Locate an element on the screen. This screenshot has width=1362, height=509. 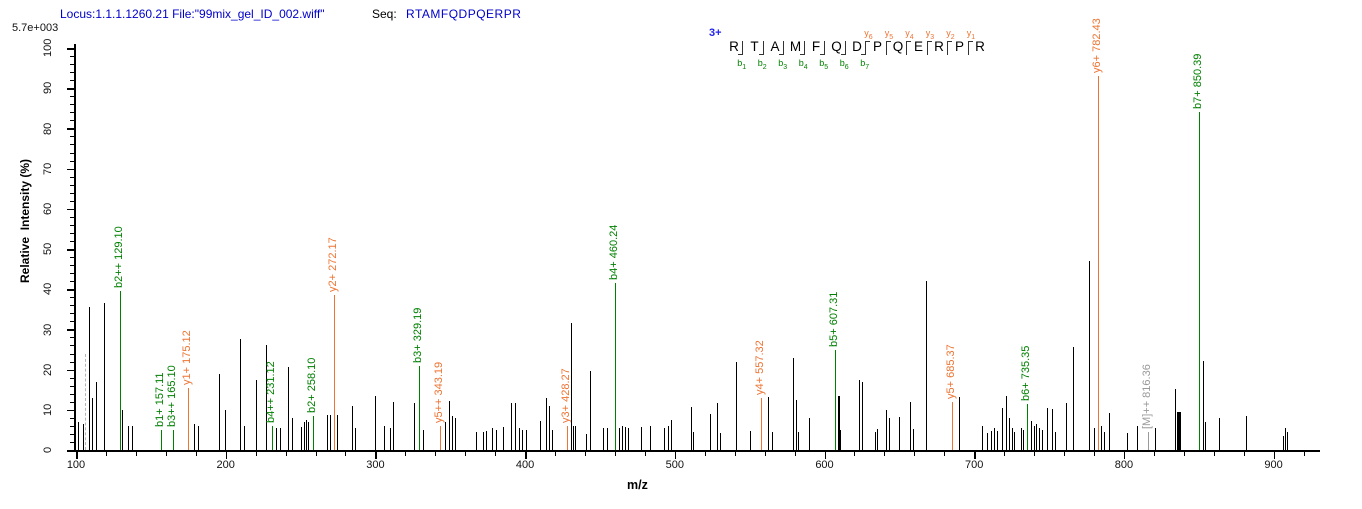
y-cleavage-cap is located at coordinates (868, 41).